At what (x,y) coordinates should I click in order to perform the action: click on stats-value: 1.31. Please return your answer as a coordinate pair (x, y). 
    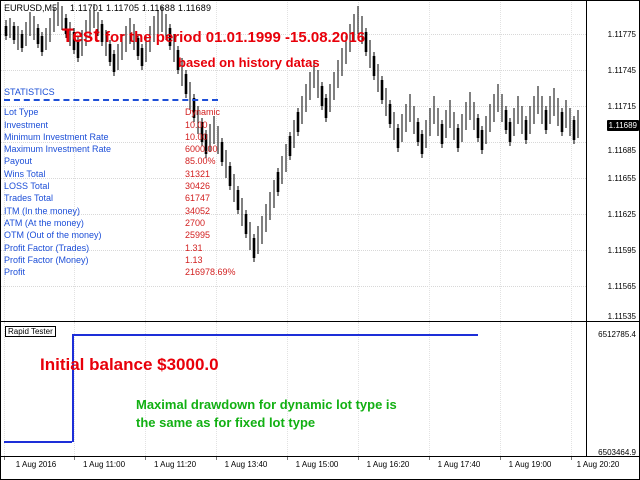
    Looking at the image, I should click on (194, 247).